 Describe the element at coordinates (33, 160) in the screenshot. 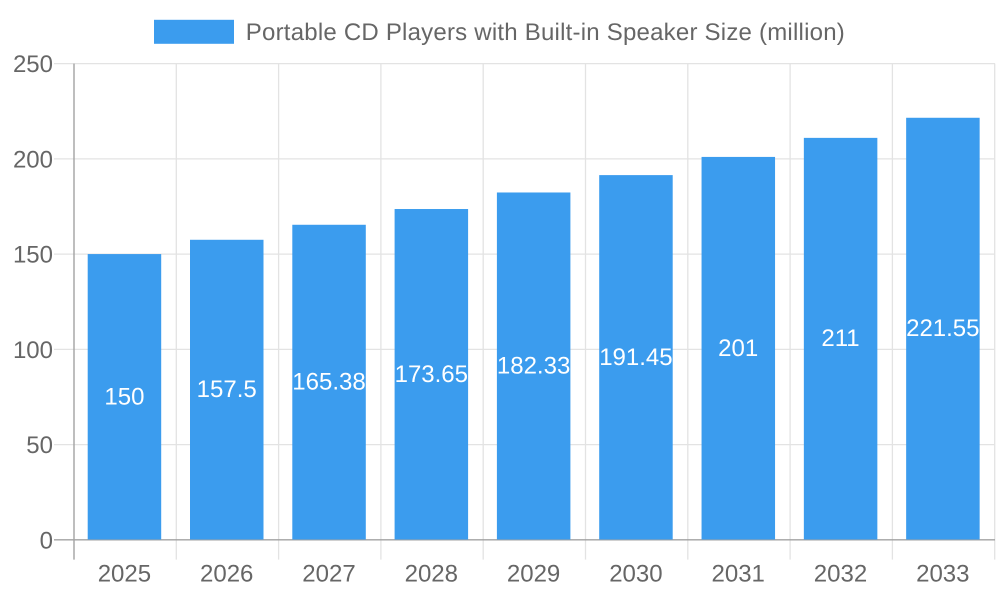

I see `svg-text: 200` at that location.